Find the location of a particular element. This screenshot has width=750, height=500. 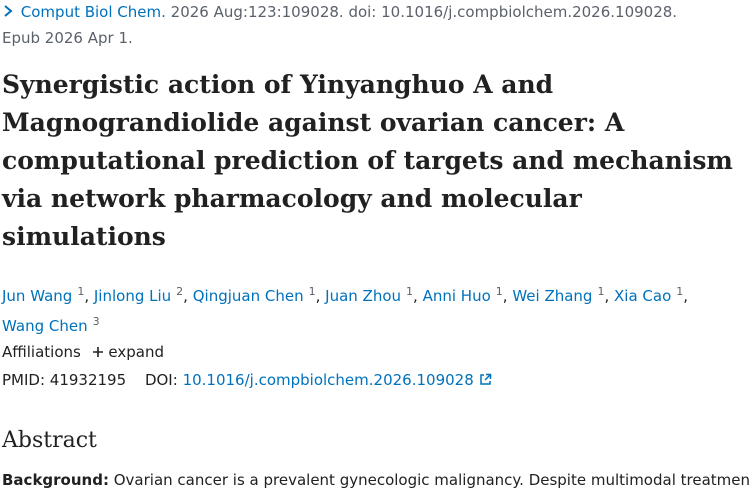

author-name: Jun Wang is located at coordinates (37, 296).